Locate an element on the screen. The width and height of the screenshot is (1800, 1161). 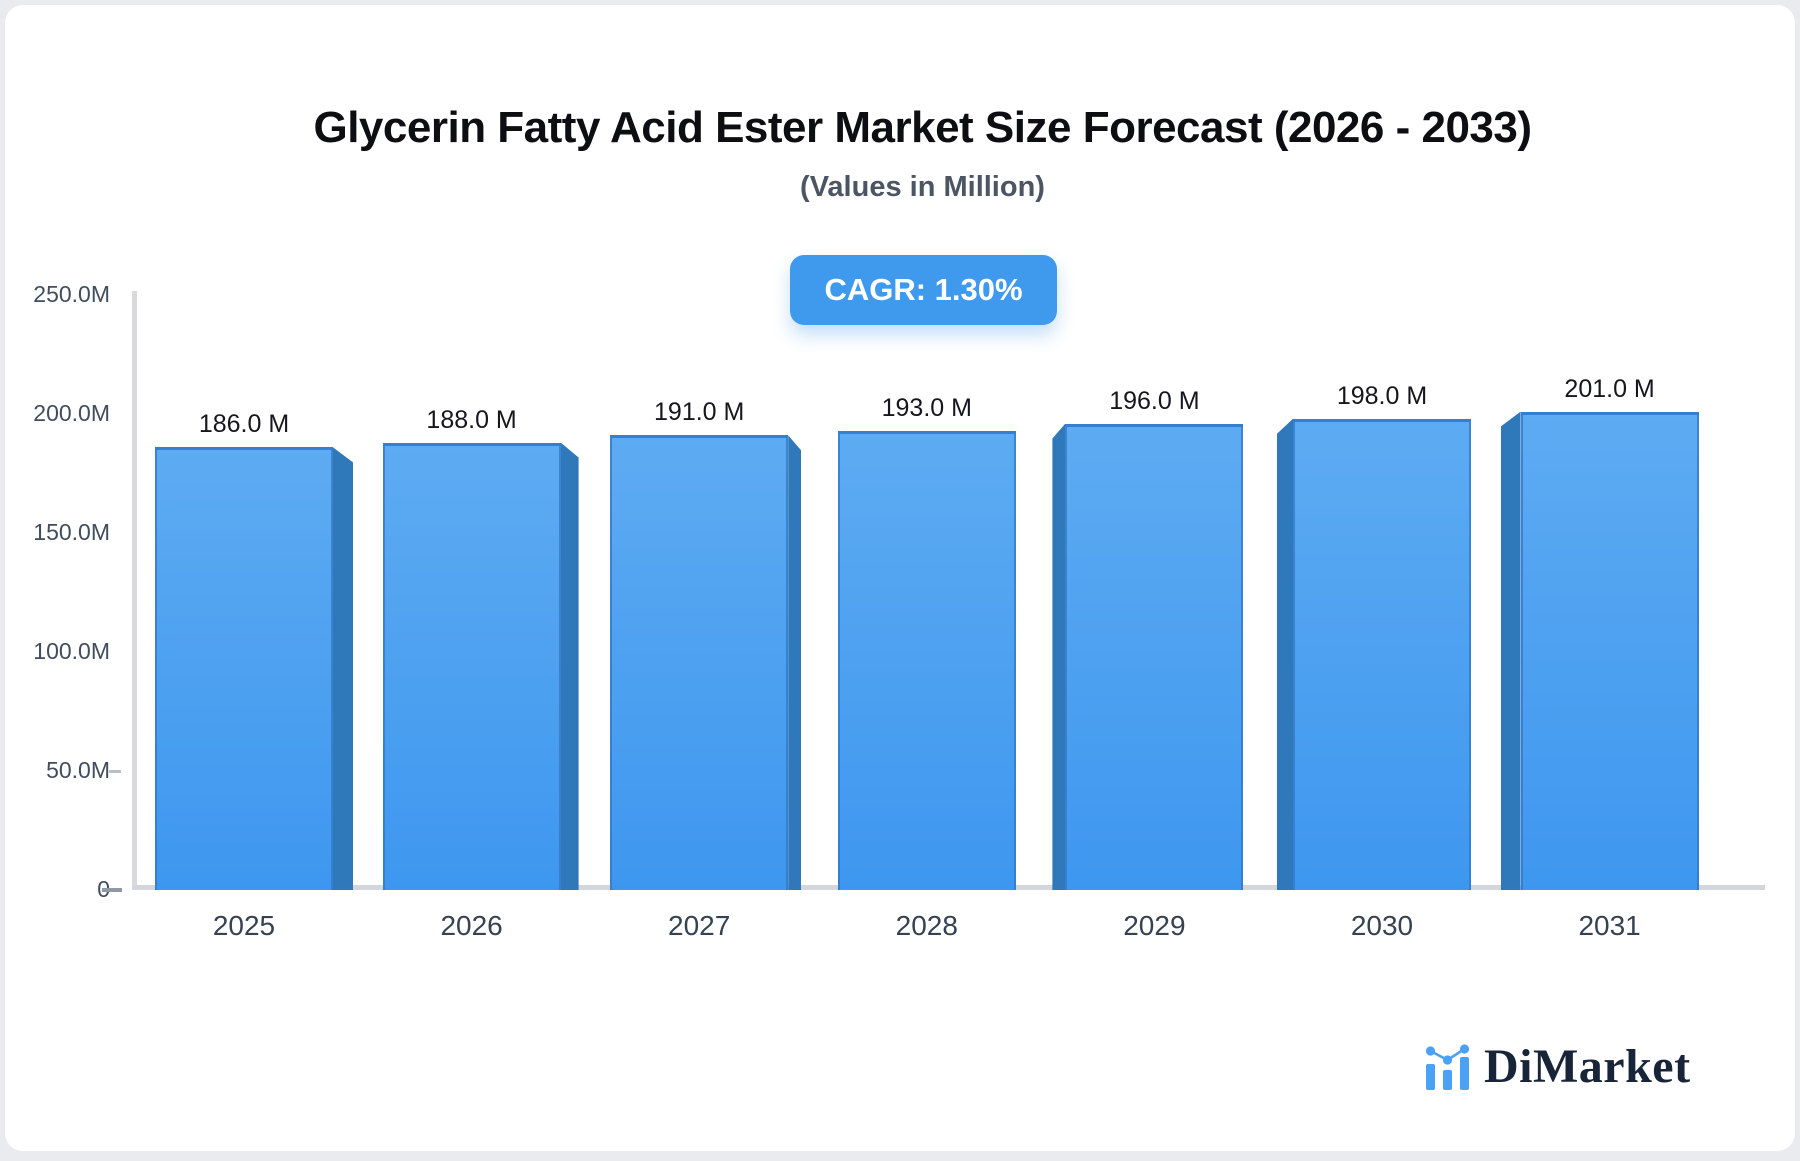
dimarket-logo-text: DiMarket is located at coordinates (1587, 1066).